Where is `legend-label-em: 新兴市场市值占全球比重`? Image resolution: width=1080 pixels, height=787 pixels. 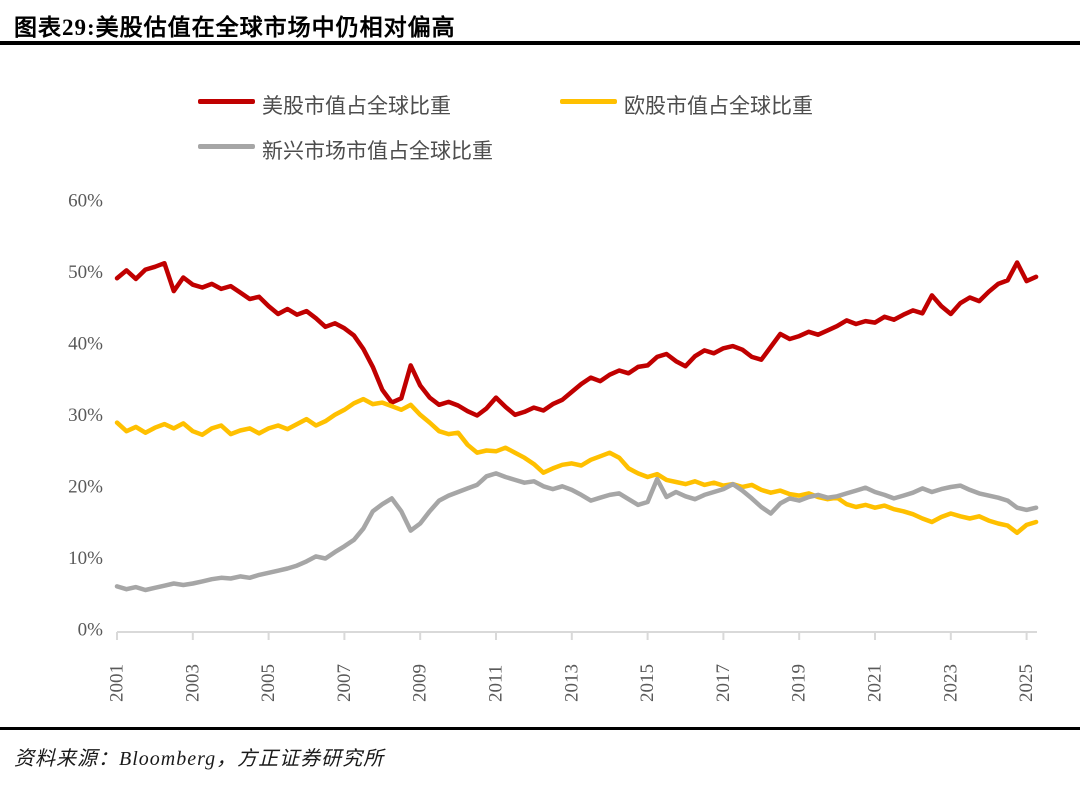
legend-label-em: 新兴市场市值占全球比重 is located at coordinates (377, 151).